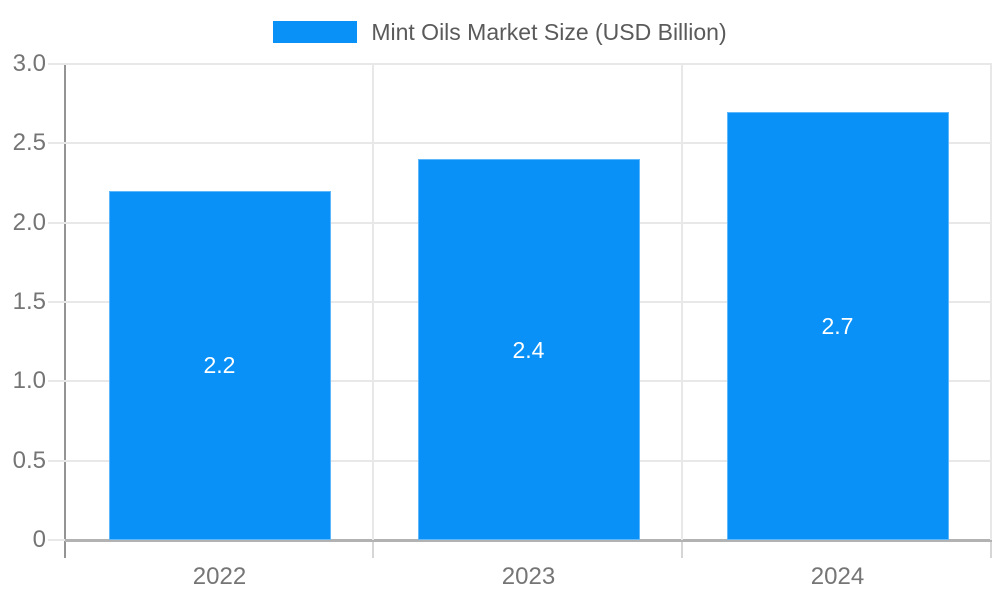 This screenshot has width=1000, height=600. Describe the element at coordinates (29, 143) in the screenshot. I see `y-axis-tick-label: 2.5` at that location.